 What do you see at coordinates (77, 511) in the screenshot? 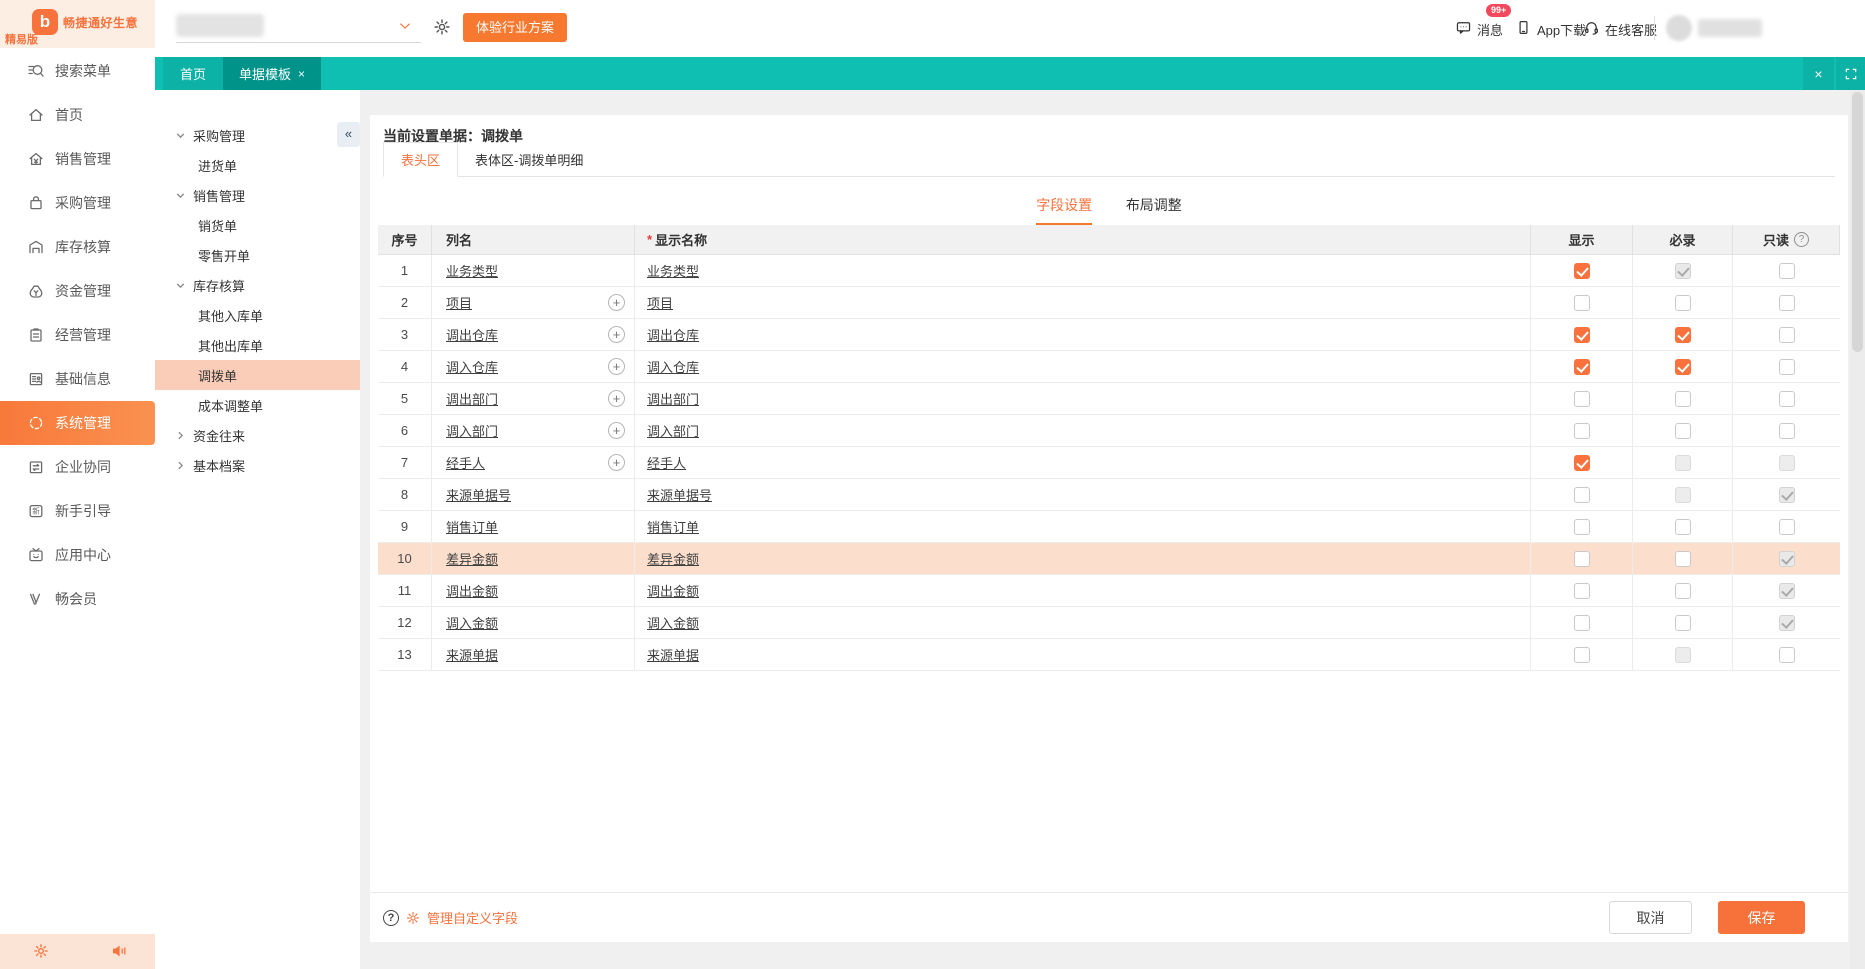
I see `sidebar-item-guide: 新 新手引导` at bounding box center [77, 511].